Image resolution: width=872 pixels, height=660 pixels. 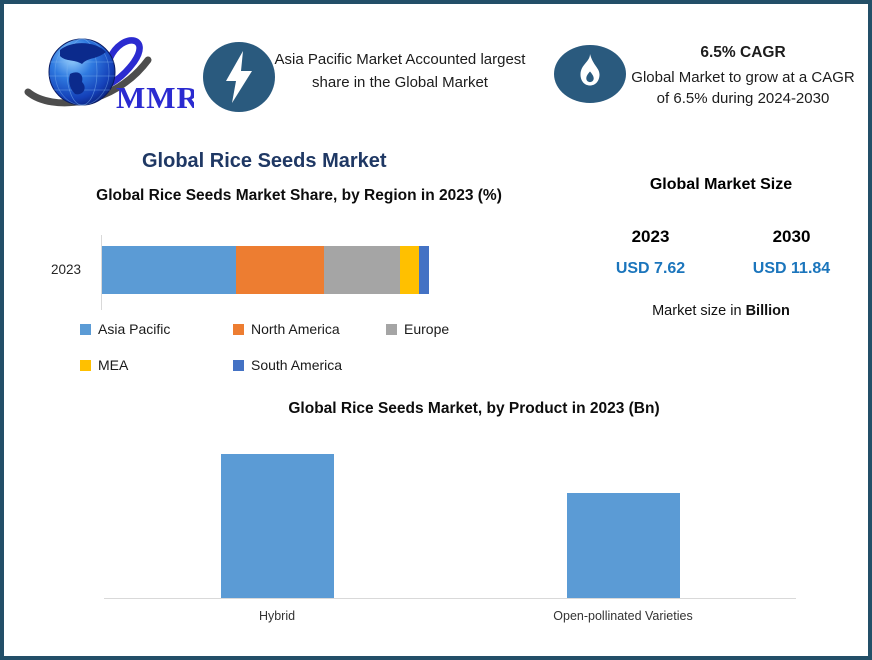 I want to click on year-label: 2030, so click(x=791, y=236).